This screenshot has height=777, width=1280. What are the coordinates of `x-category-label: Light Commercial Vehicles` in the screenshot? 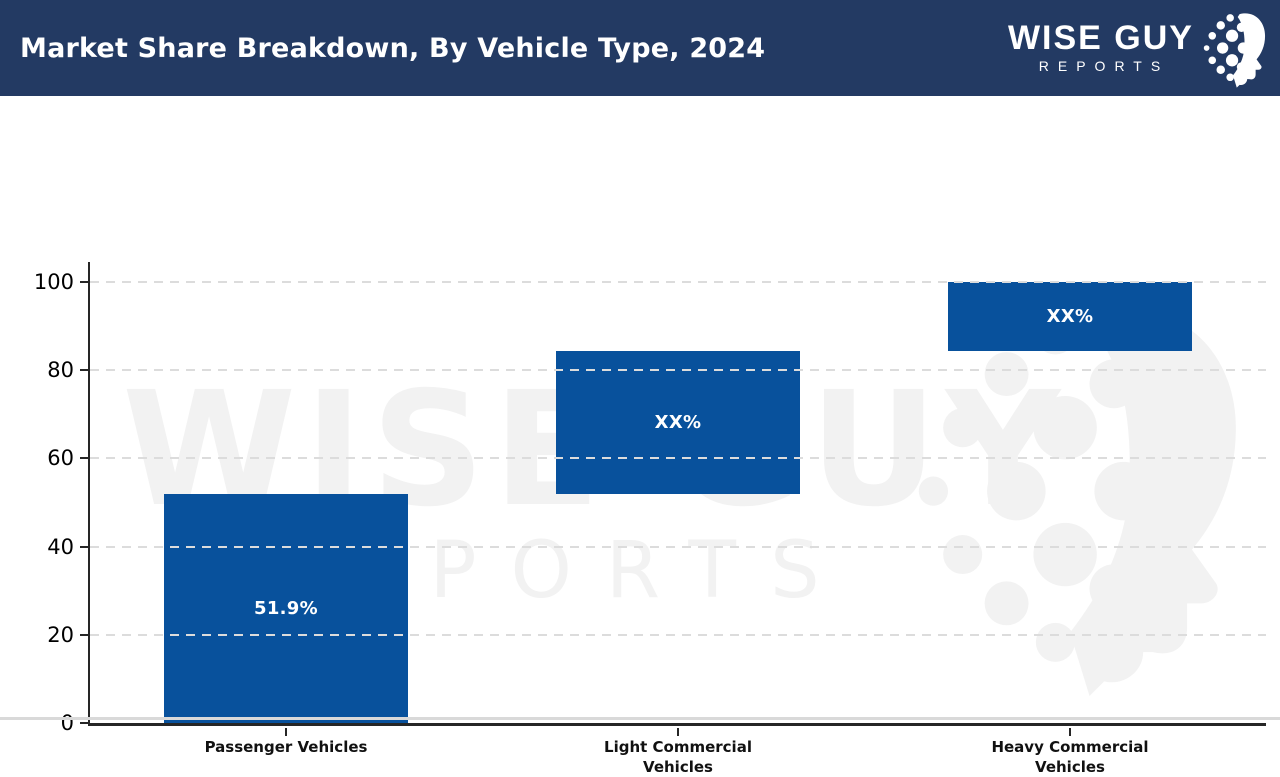 It's located at (678, 757).